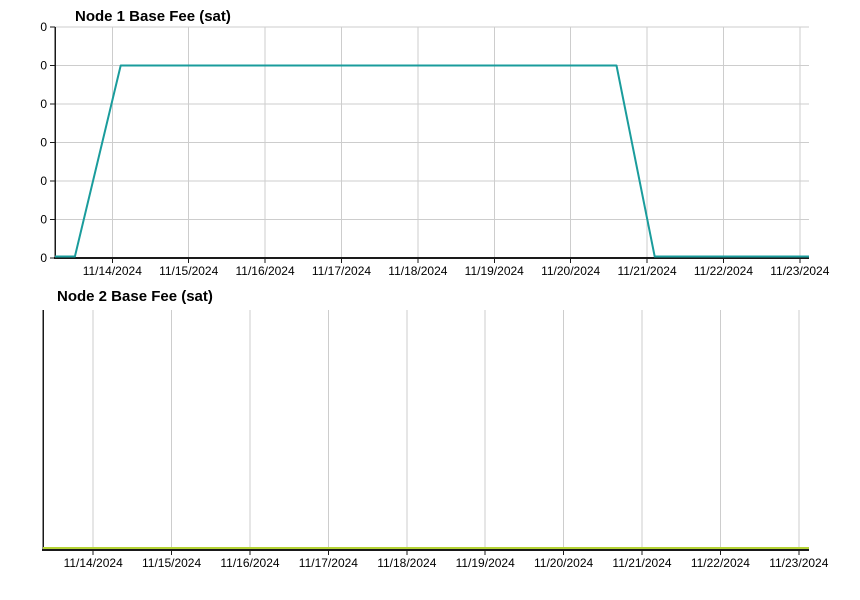 Image resolution: width=860 pixels, height=600 pixels. Describe the element at coordinates (135, 296) in the screenshot. I see `node2-chart-title: Node 2 Base Fee (sat)` at that location.